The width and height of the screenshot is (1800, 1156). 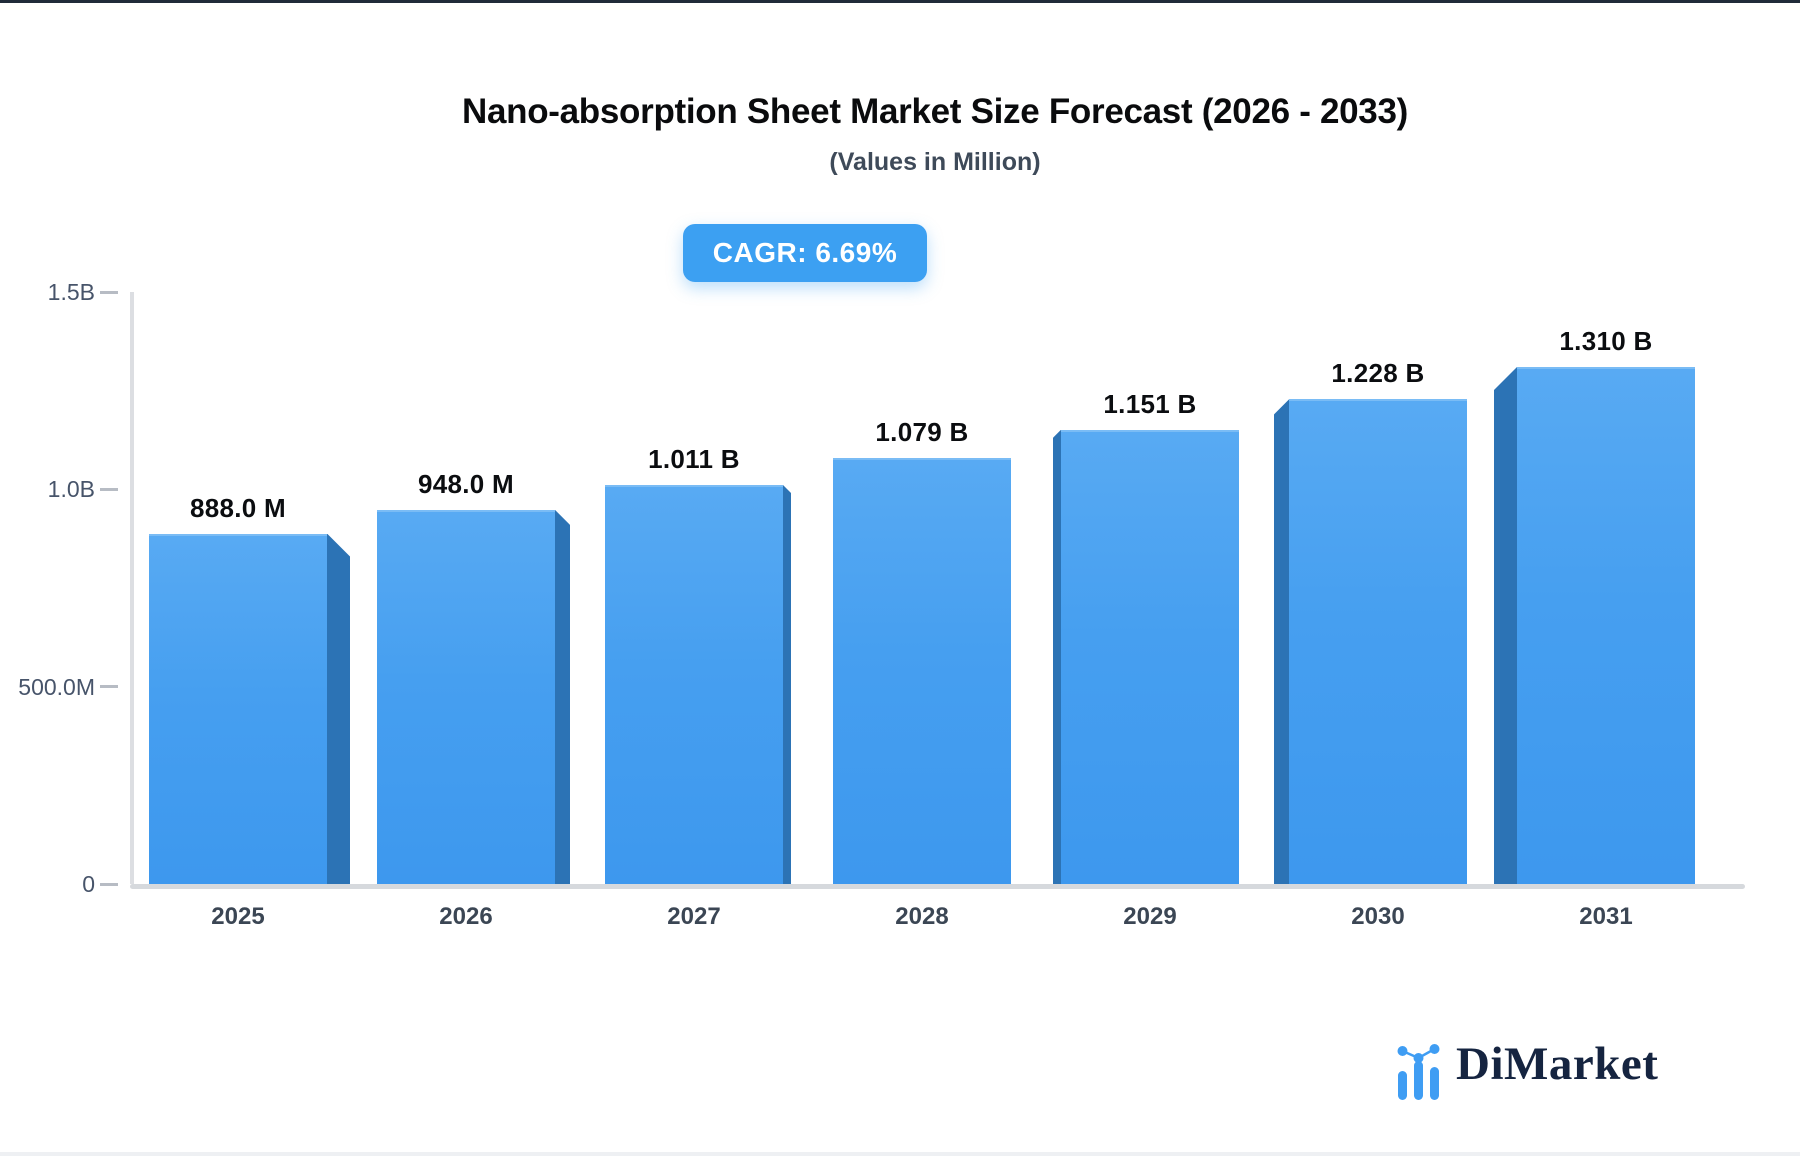 What do you see at coordinates (71, 292) in the screenshot?
I see `y-axis-label: 1.5B` at bounding box center [71, 292].